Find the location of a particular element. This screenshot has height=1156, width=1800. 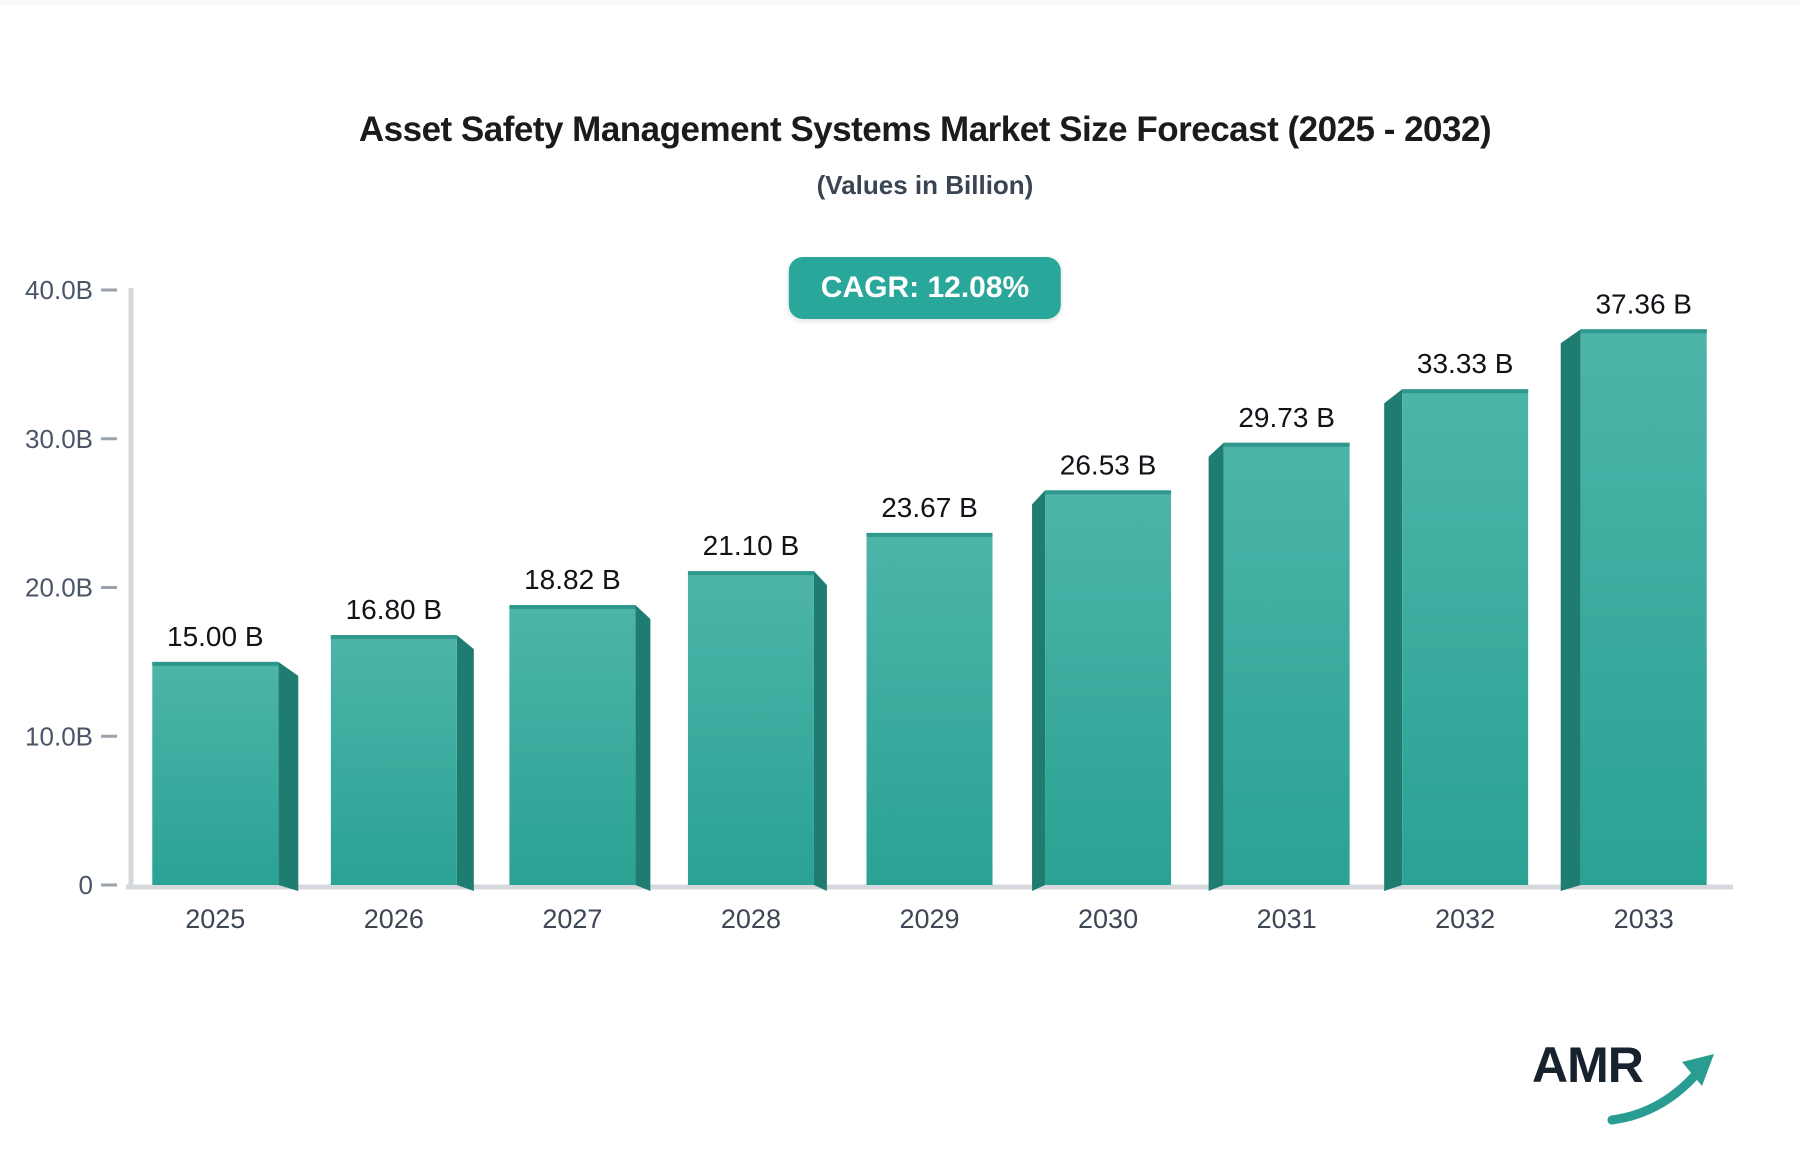

growth-arrow-icon is located at coordinates (1660, 1089).